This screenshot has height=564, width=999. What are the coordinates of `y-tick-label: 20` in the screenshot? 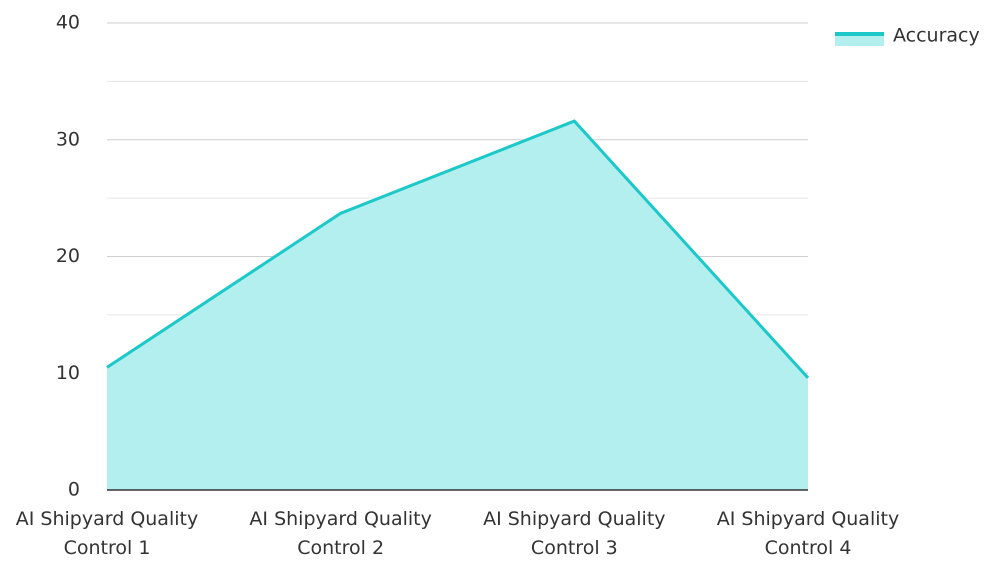 It's located at (68, 256).